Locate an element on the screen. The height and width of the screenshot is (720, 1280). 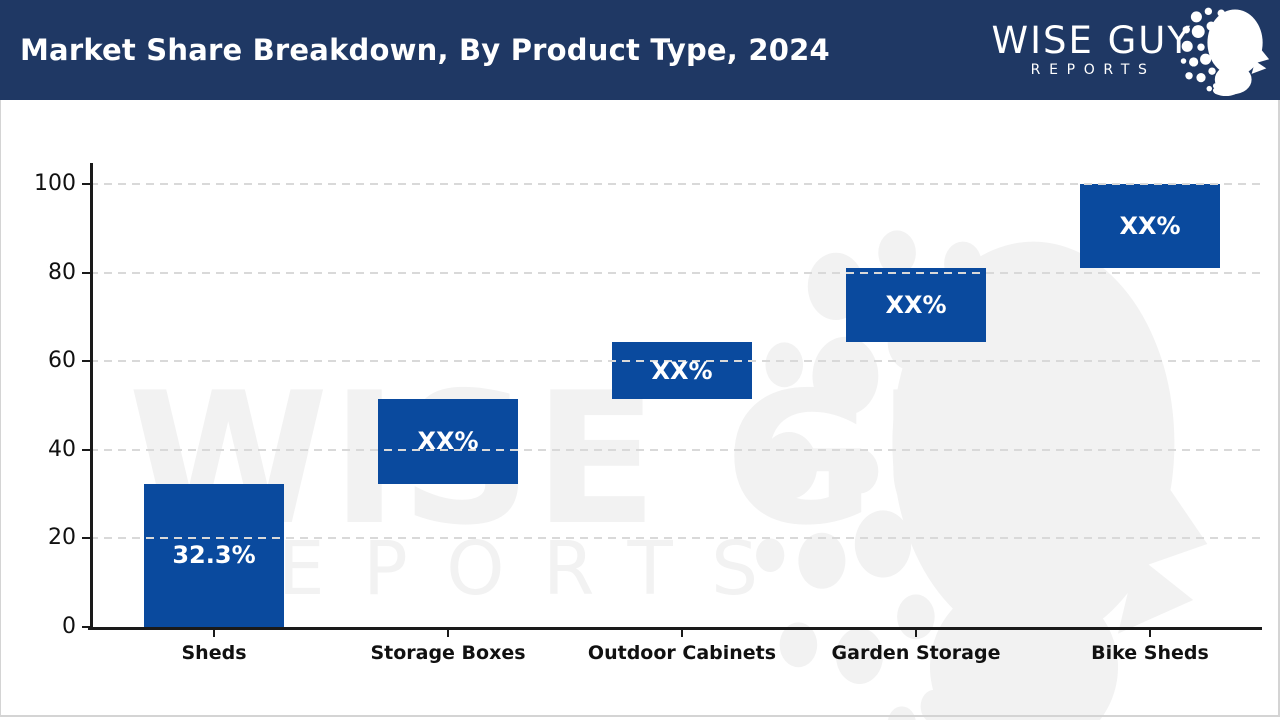
y-tick-label-0: 0 is located at coordinates (69, 626).